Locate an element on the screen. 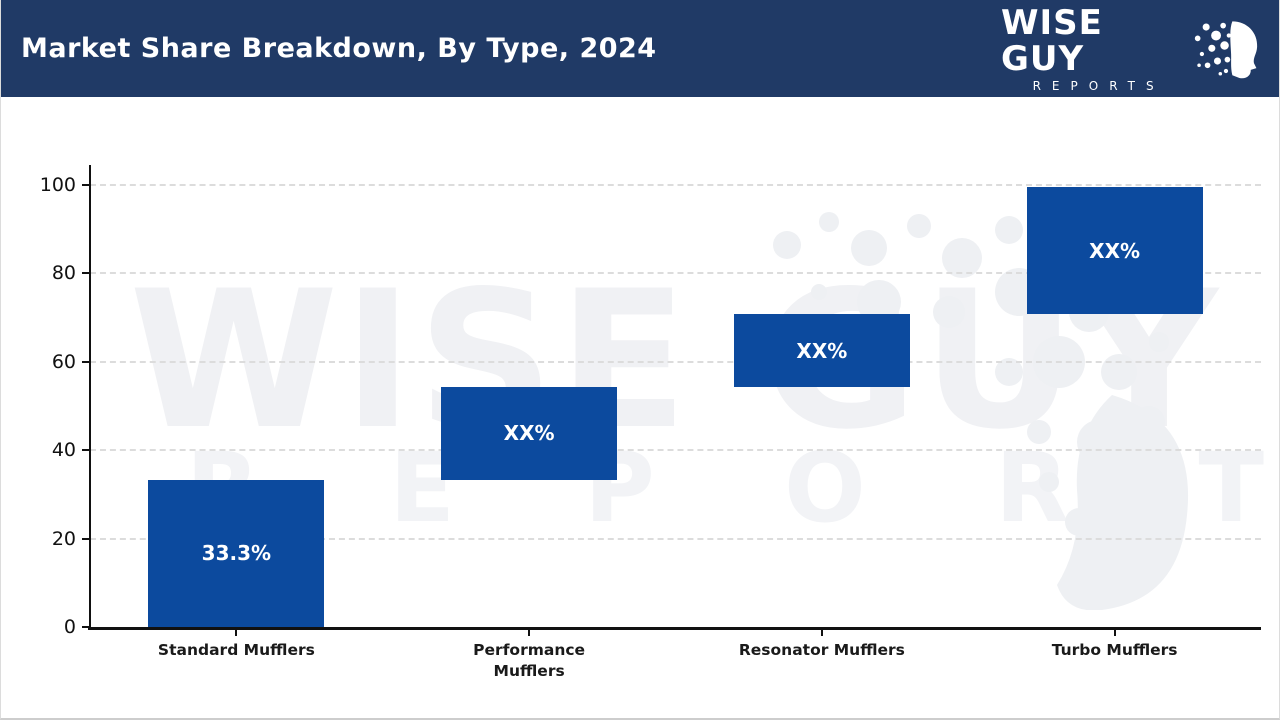  y-tick-label-100: 100 is located at coordinates (57, 185).